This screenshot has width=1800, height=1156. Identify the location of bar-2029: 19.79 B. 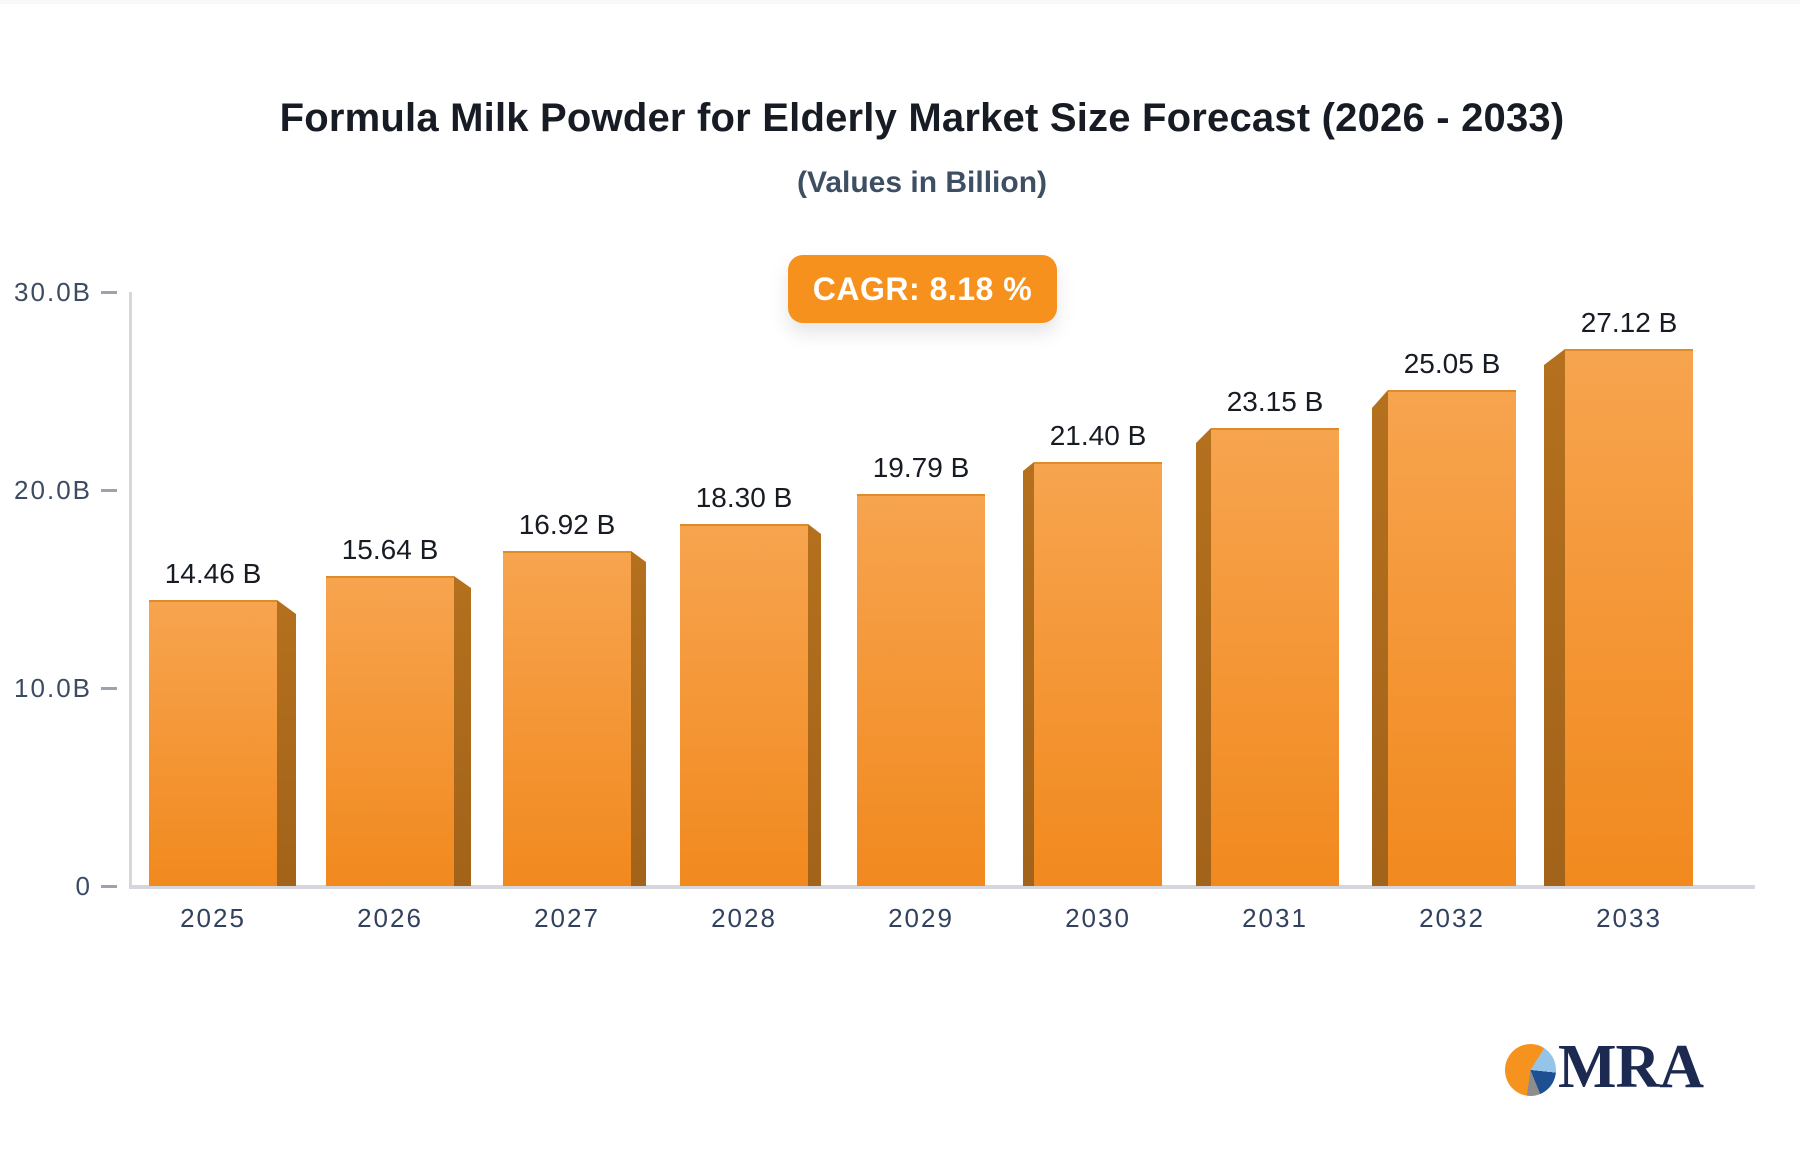
(921, 669).